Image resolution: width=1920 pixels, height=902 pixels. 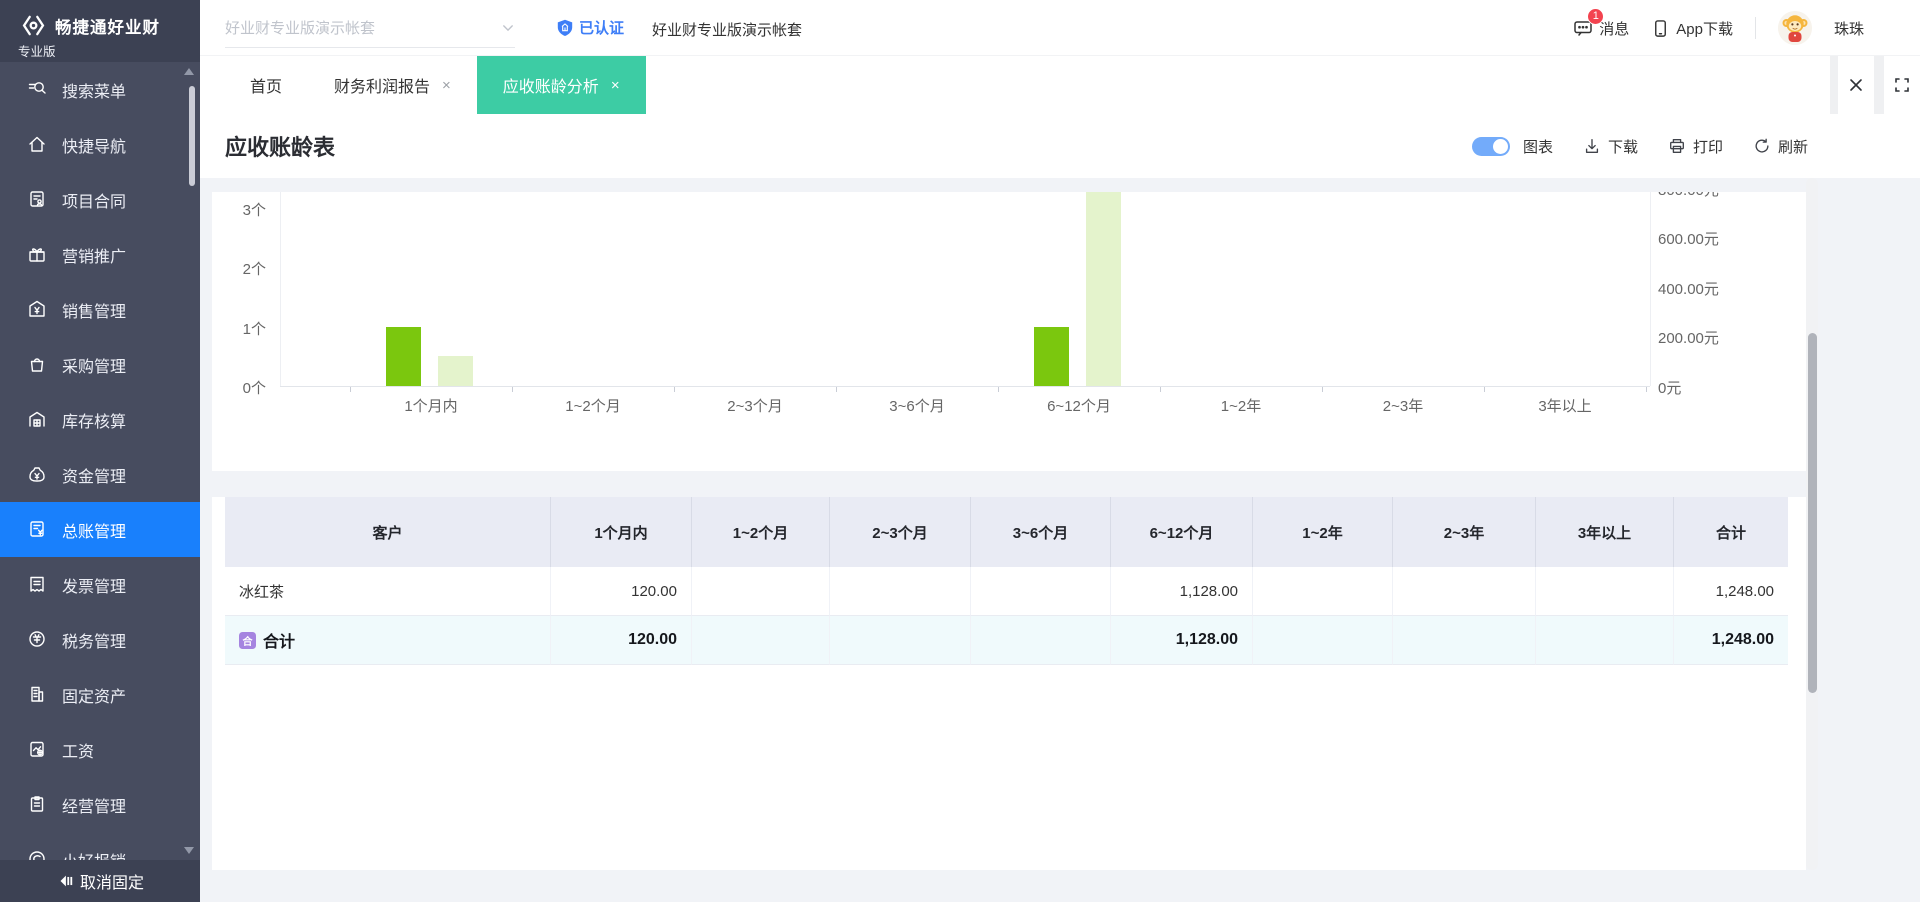 I want to click on phone-icon, so click(x=1661, y=28).